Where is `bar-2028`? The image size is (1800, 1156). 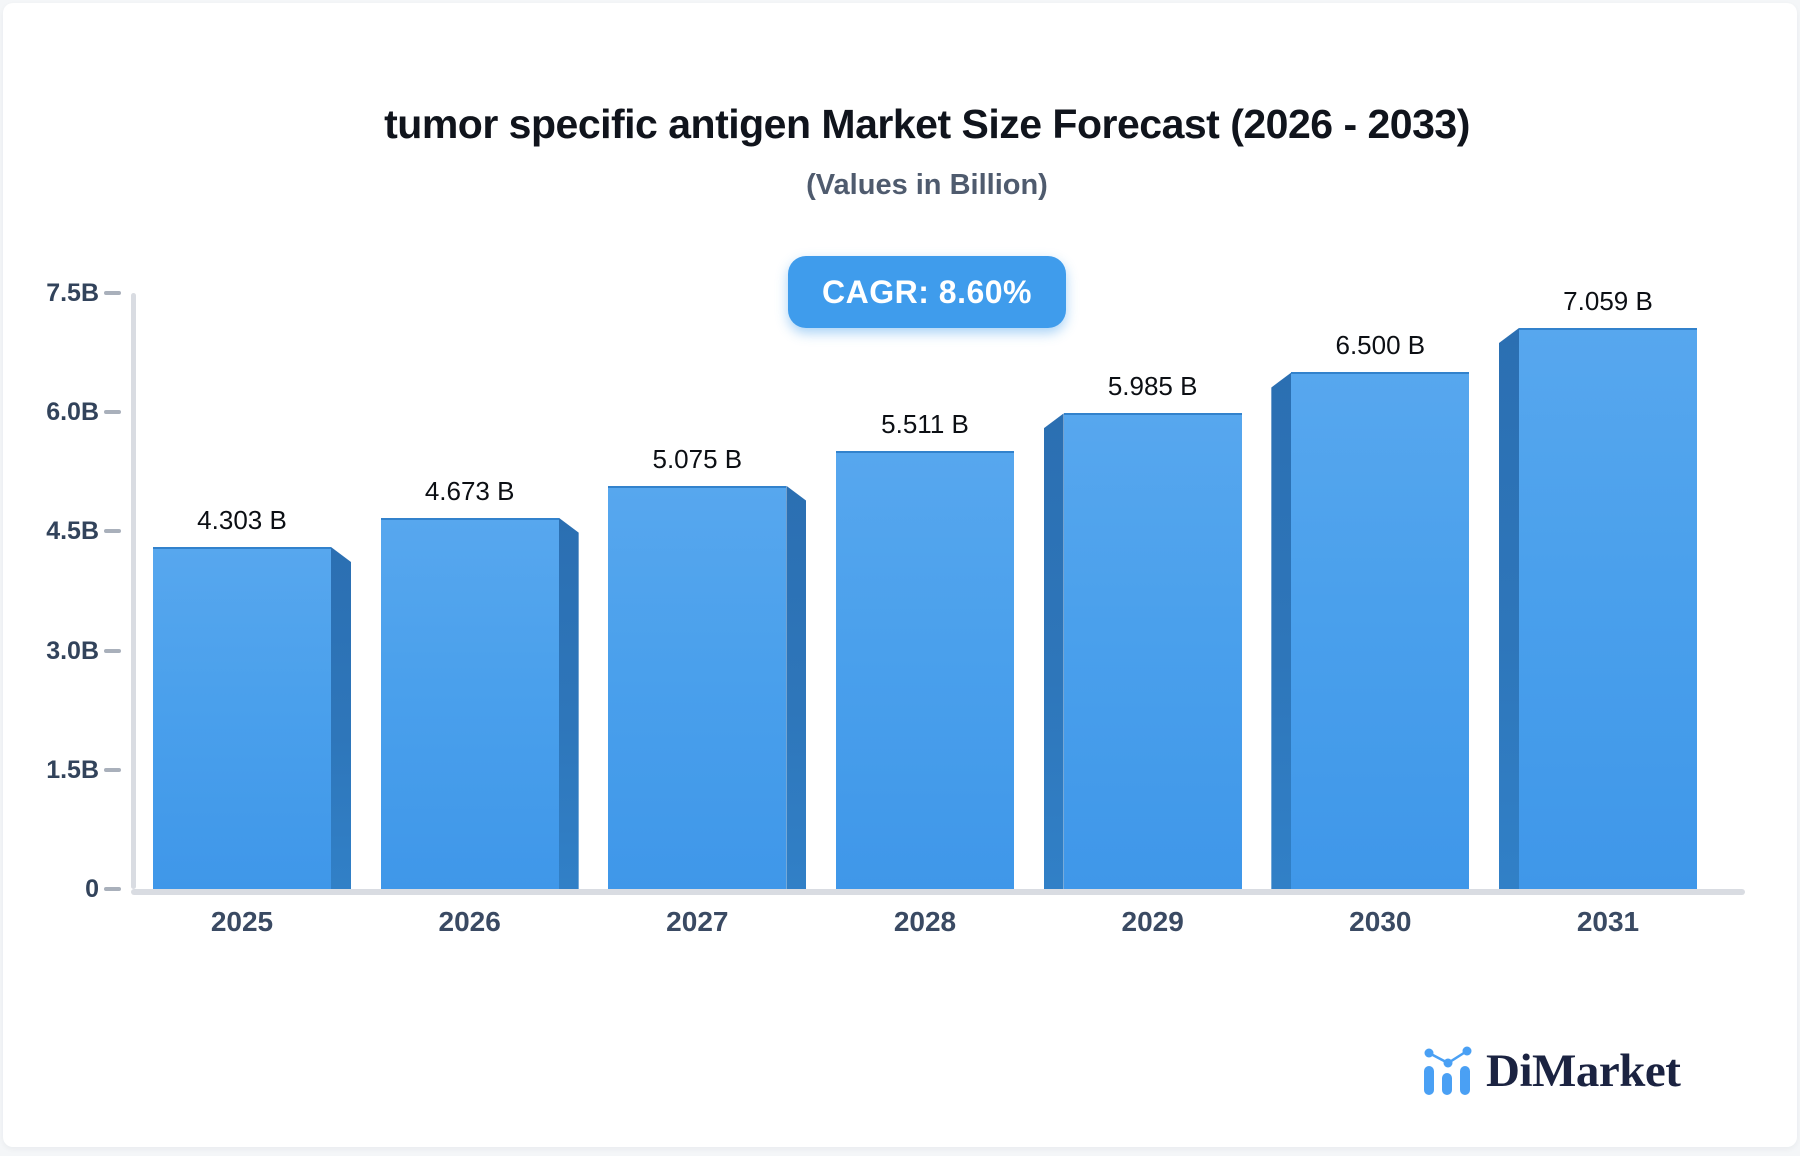
bar-2028 is located at coordinates (925, 670).